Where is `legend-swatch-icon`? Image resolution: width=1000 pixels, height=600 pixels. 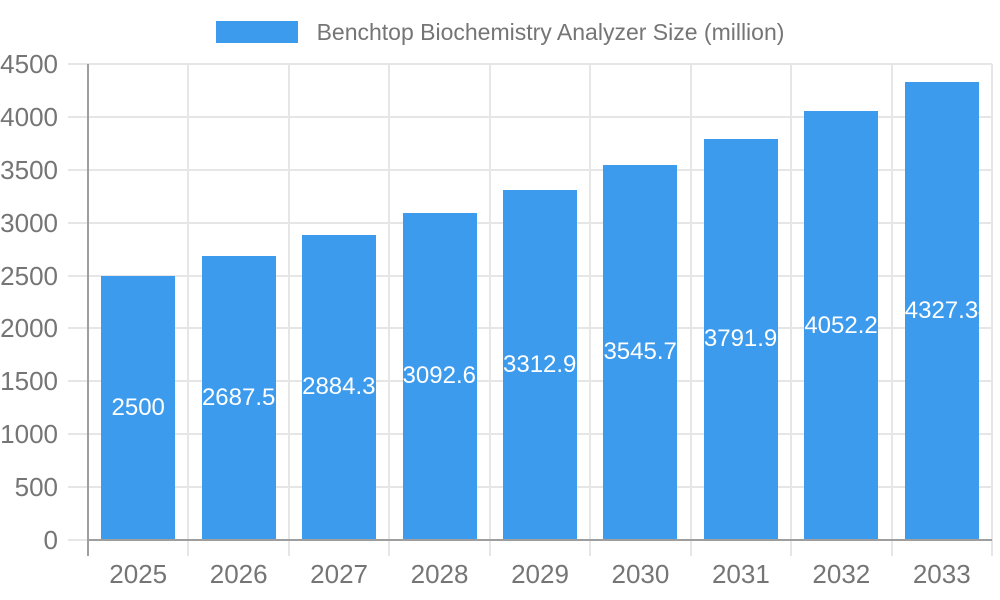
legend-swatch-icon is located at coordinates (256, 32).